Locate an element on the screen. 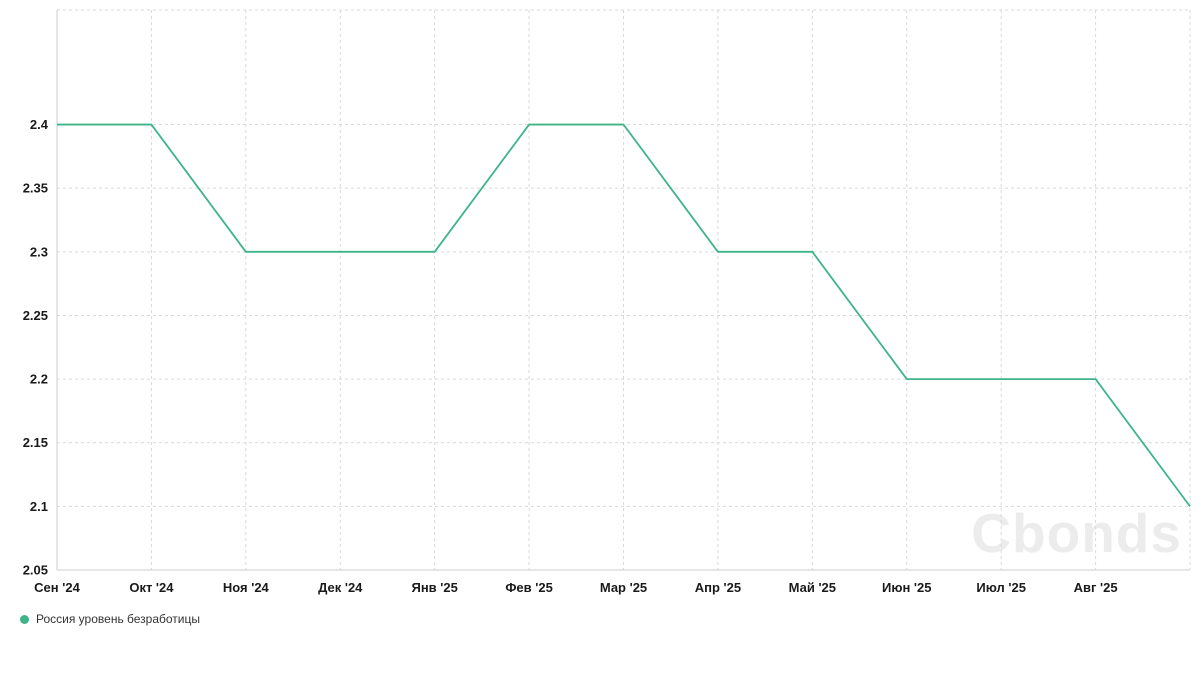 The image size is (1204, 673). x-tick-label: Окт '24 is located at coordinates (151, 587).